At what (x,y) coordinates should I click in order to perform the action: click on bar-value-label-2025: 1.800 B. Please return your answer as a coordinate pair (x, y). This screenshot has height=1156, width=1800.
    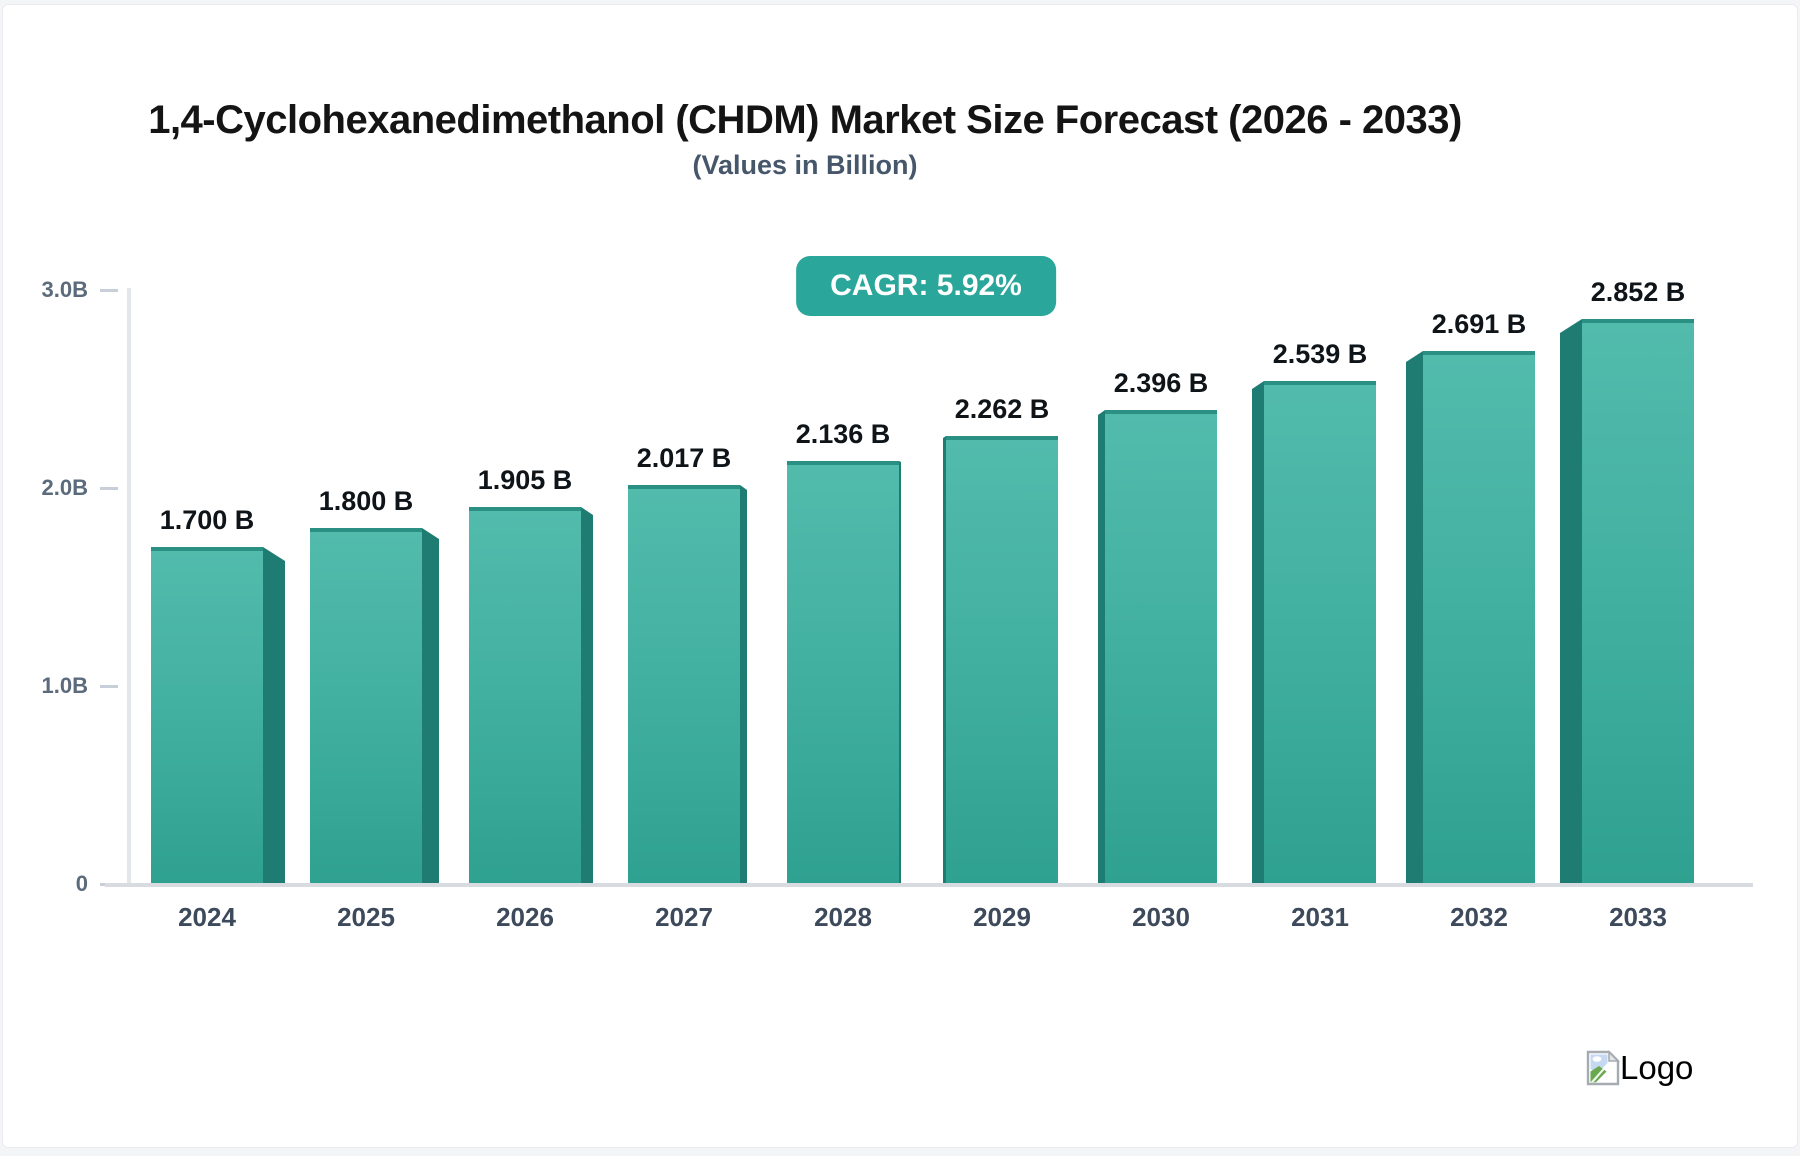
    Looking at the image, I should click on (366, 501).